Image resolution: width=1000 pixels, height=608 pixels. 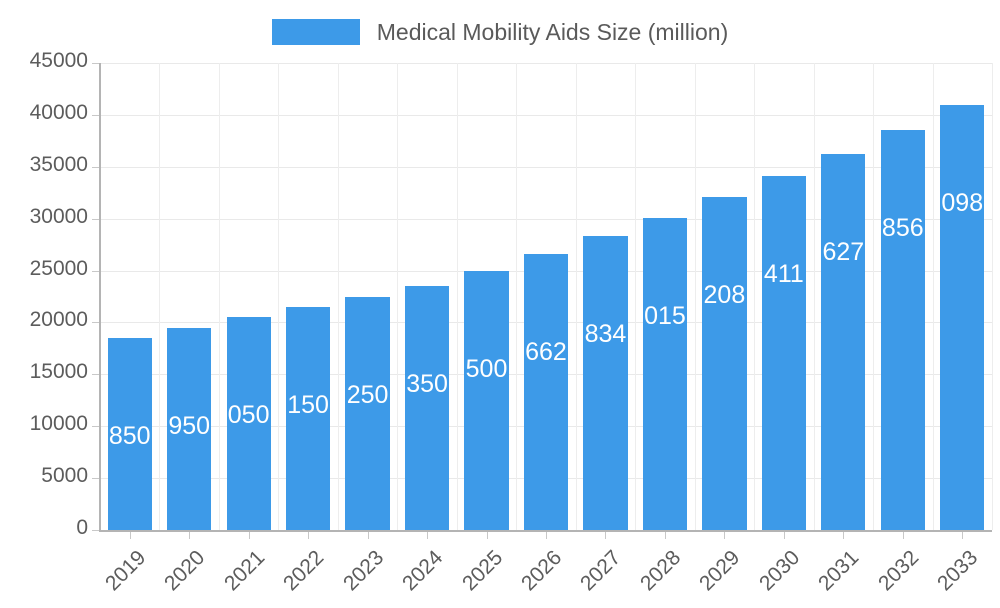 What do you see at coordinates (665, 315) in the screenshot?
I see `bar-value-label: 015` at bounding box center [665, 315].